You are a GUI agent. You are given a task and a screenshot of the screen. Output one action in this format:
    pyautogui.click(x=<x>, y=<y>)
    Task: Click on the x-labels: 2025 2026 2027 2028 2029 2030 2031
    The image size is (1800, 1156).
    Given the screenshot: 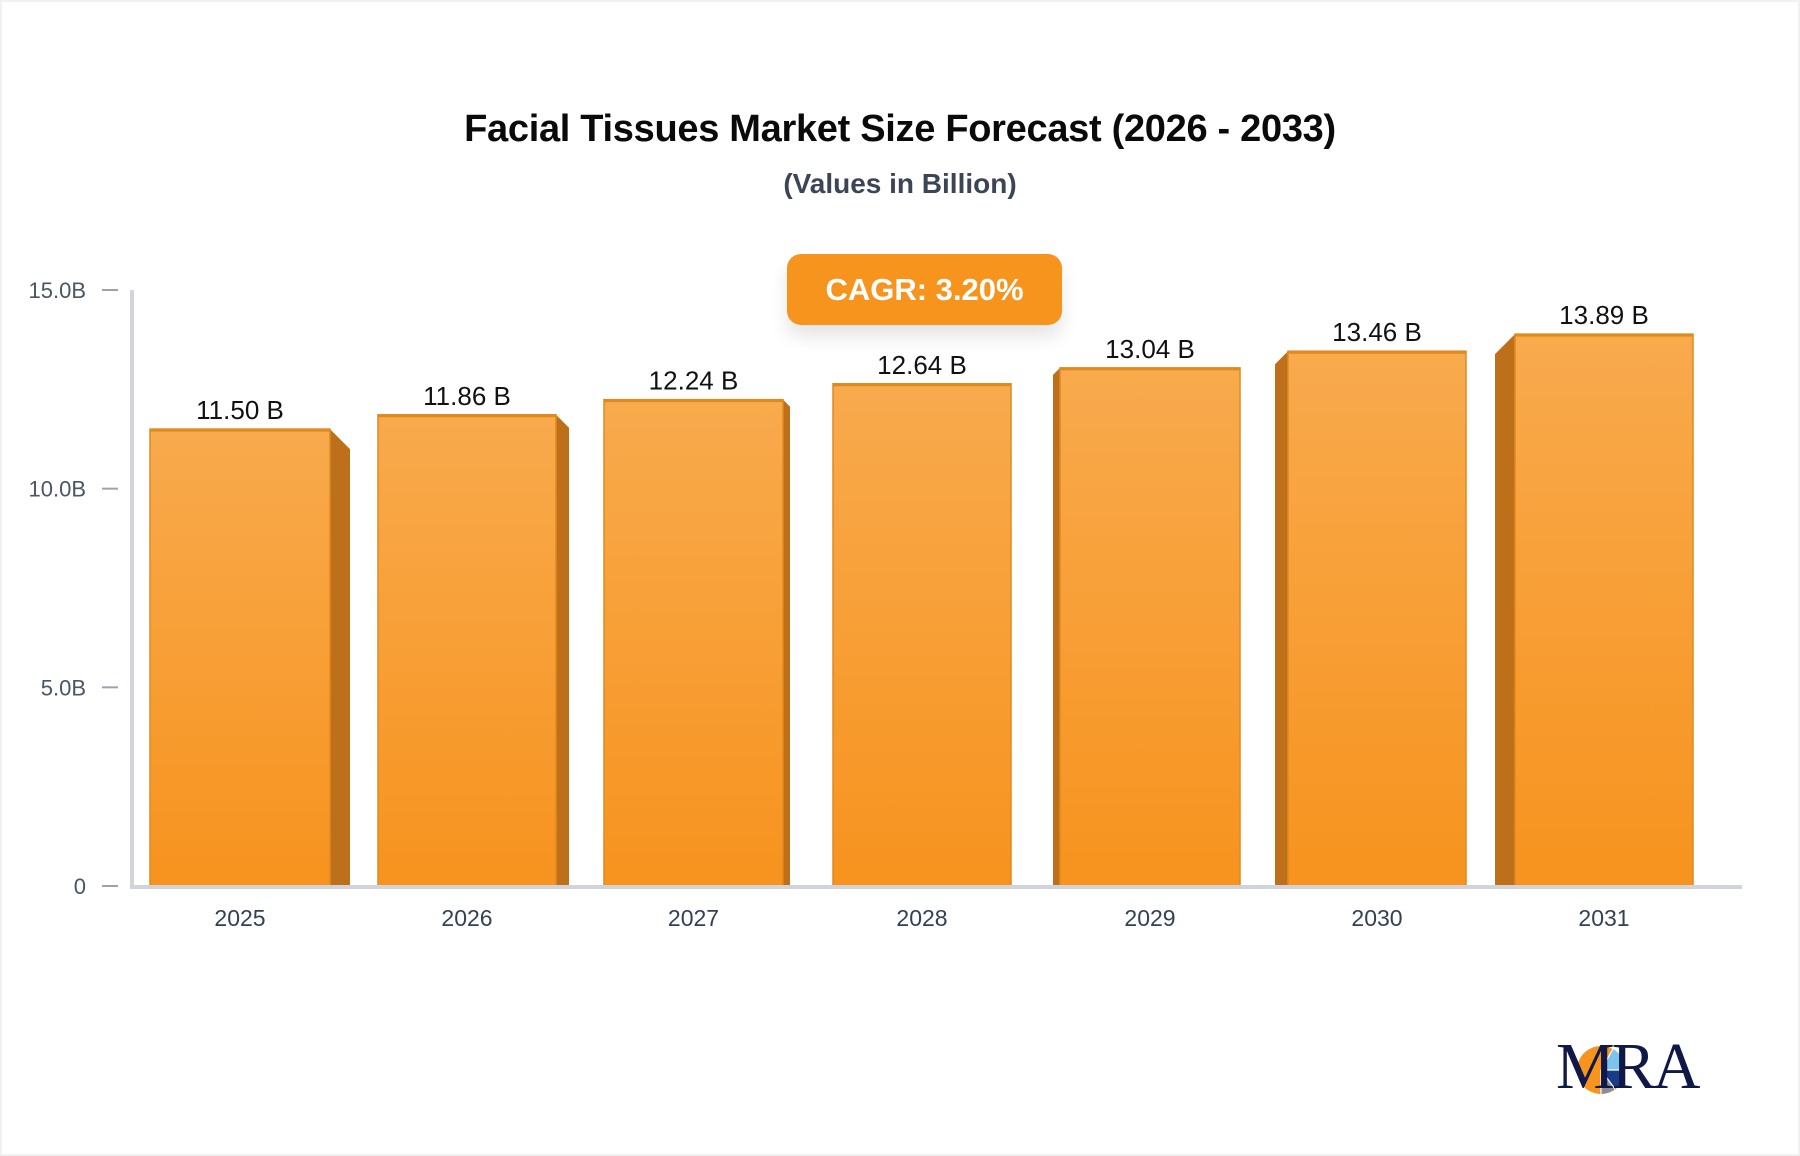 What is the action you would take?
    pyautogui.click(x=921, y=918)
    